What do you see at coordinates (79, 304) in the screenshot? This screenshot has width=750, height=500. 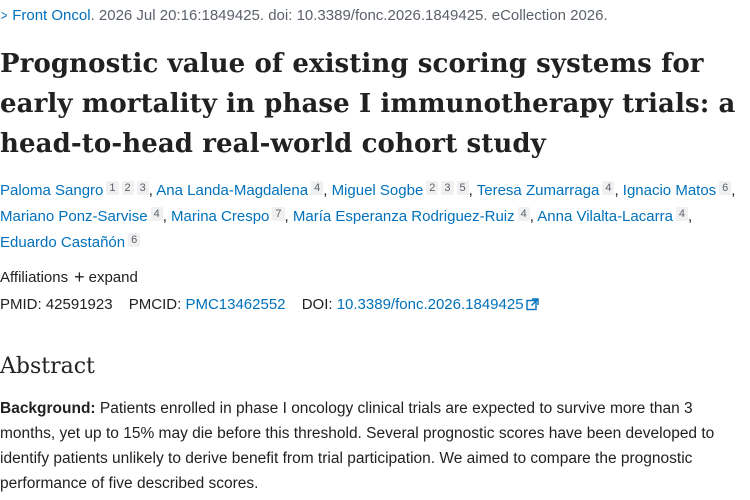 I see `pmid-value: 42591923` at bounding box center [79, 304].